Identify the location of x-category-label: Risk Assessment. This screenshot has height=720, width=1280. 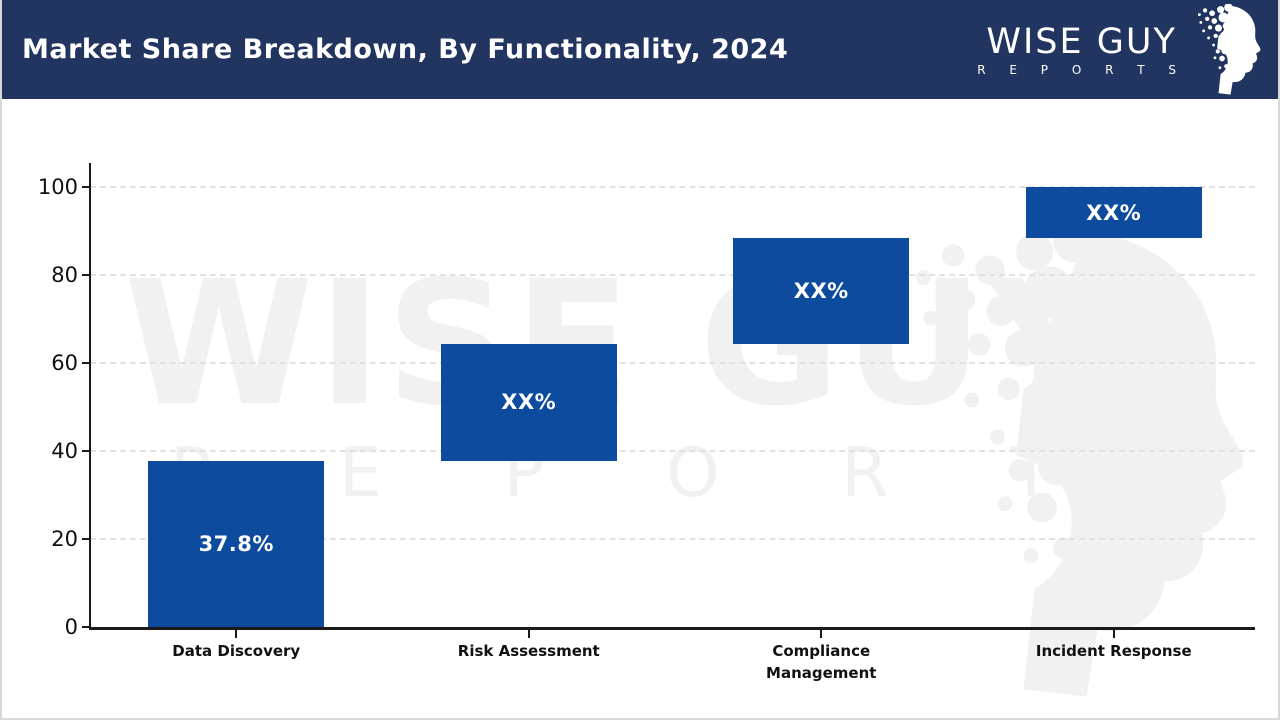
(528, 651).